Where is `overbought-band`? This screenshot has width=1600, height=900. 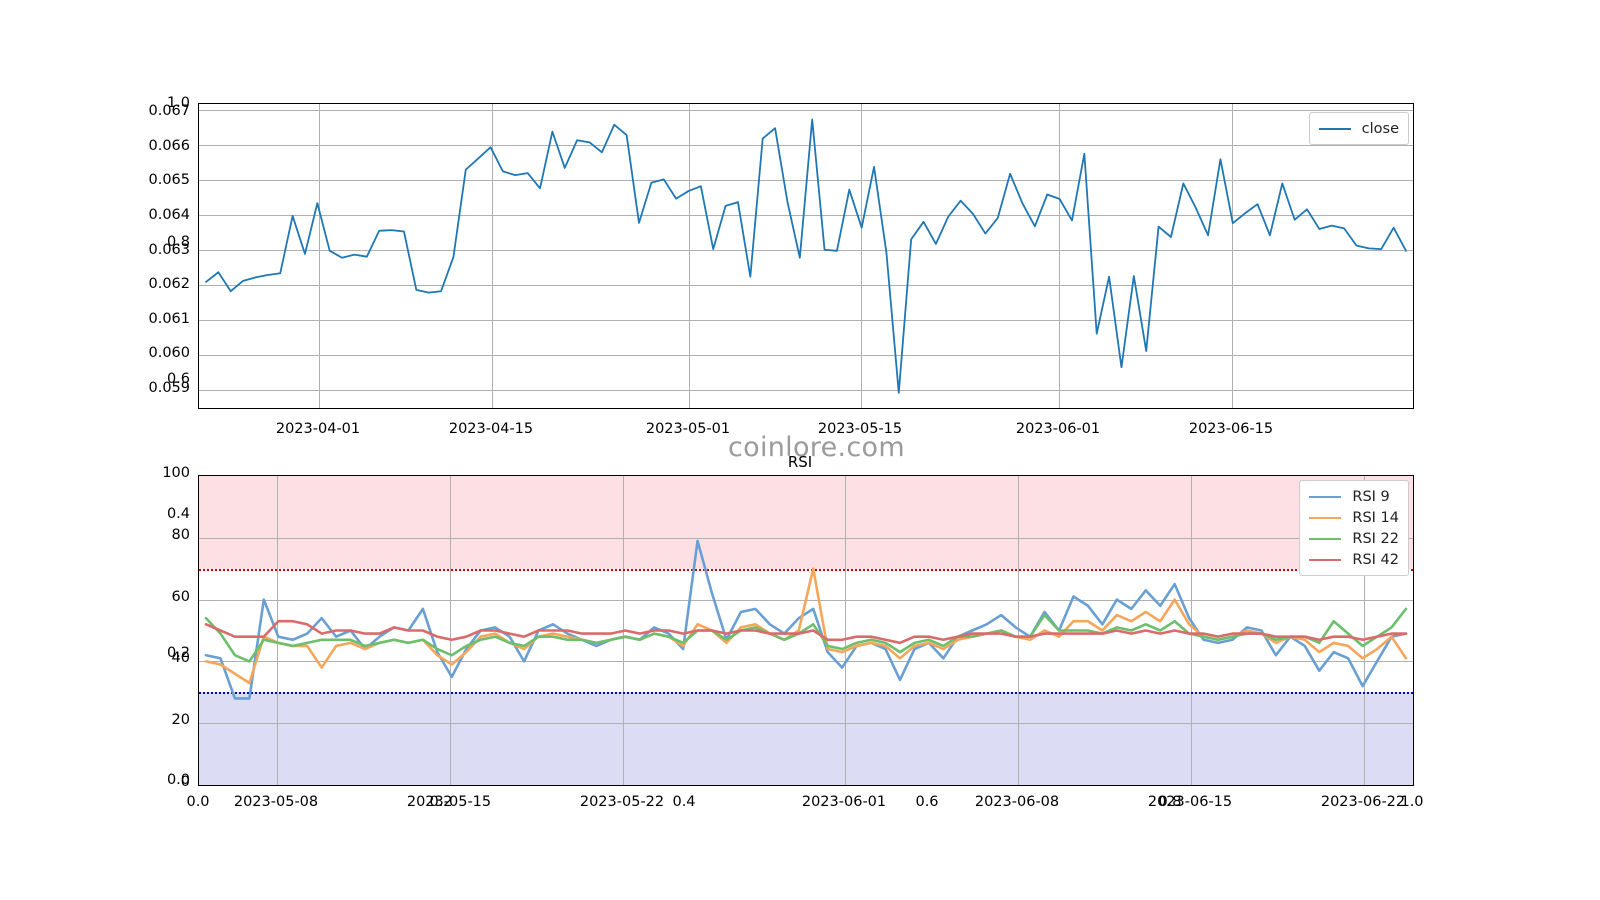 overbought-band is located at coordinates (806, 522).